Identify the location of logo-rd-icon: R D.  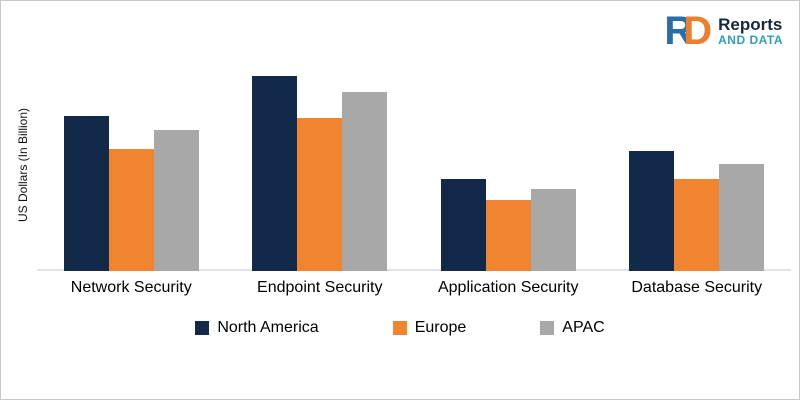
(688, 31).